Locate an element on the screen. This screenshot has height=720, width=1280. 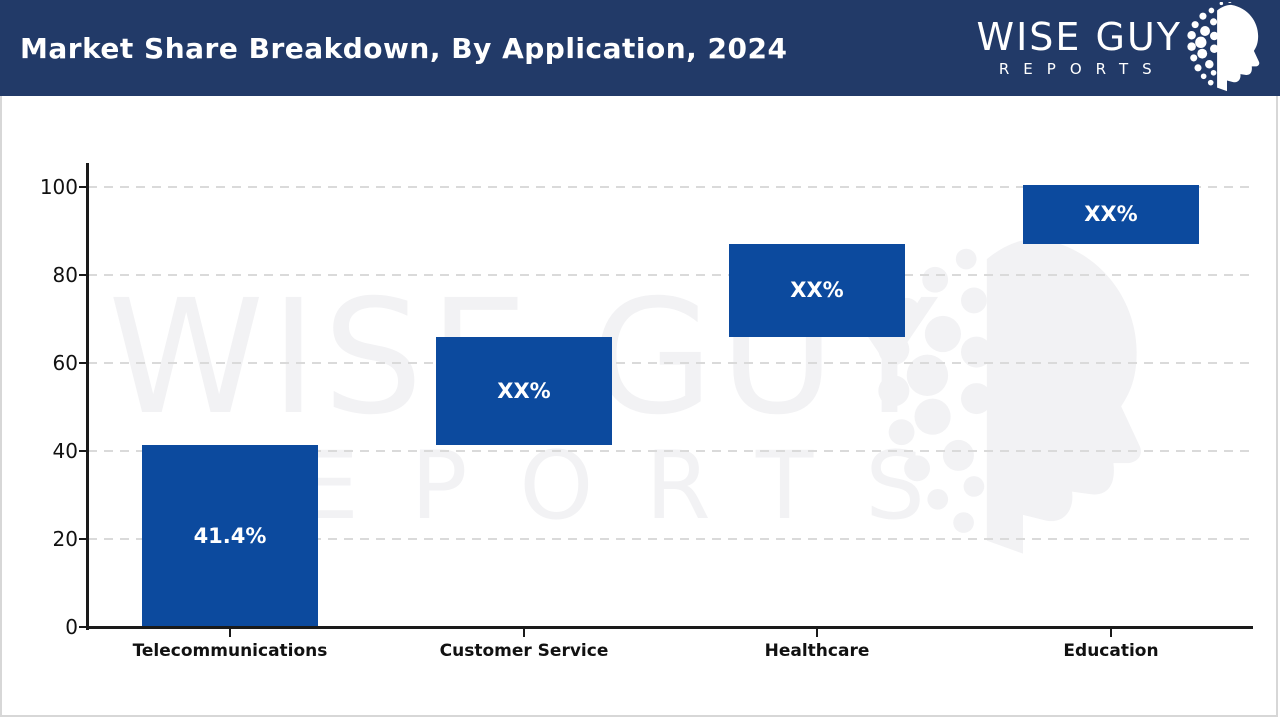
bar-value-label-education: XX% is located at coordinates (1111, 214).